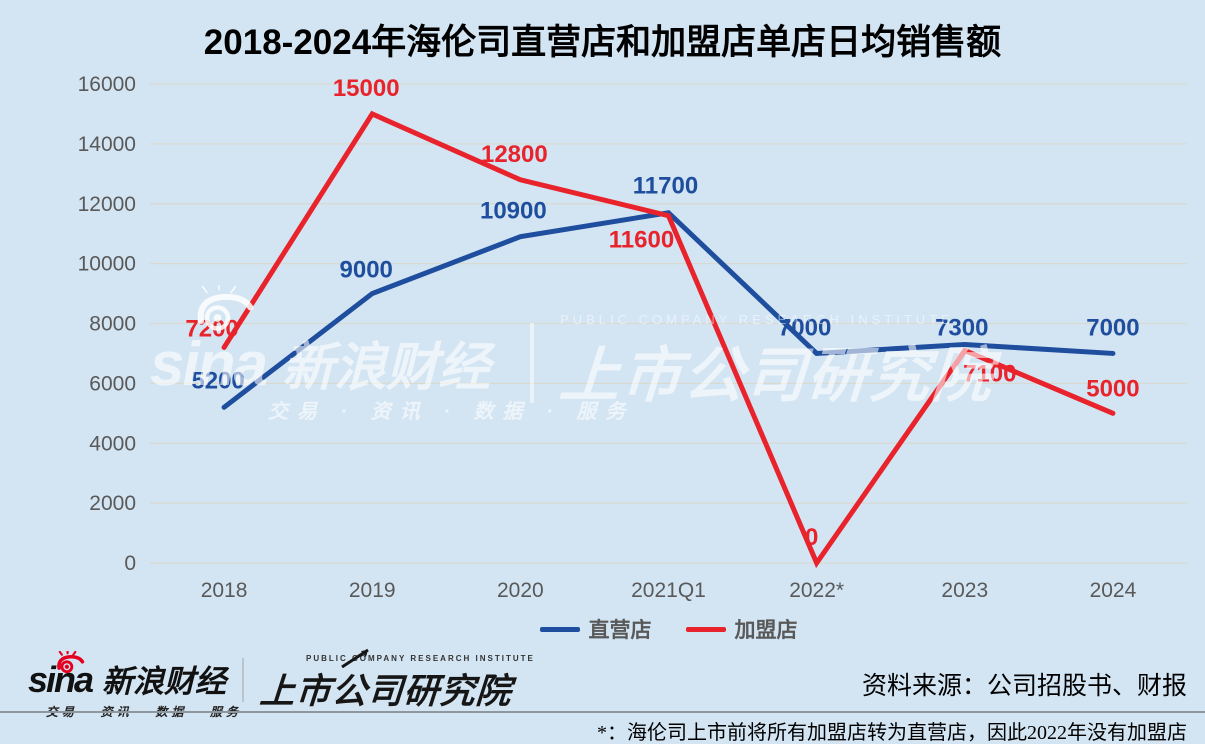  What do you see at coordinates (224, 590) in the screenshot?
I see `x-tick-label: 2018` at bounding box center [224, 590].